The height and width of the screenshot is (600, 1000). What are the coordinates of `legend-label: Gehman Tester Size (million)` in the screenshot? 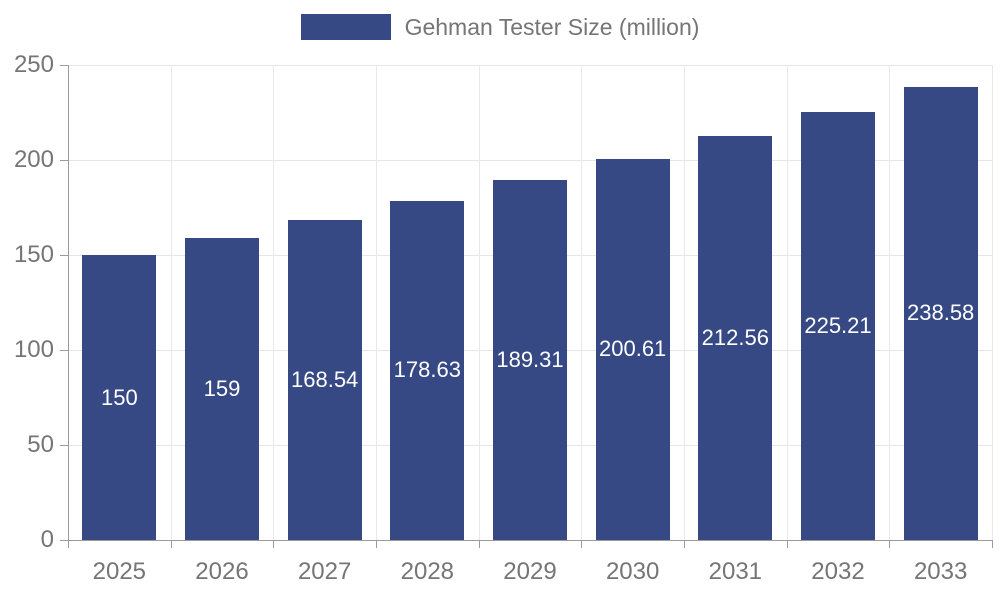 It's located at (552, 27).